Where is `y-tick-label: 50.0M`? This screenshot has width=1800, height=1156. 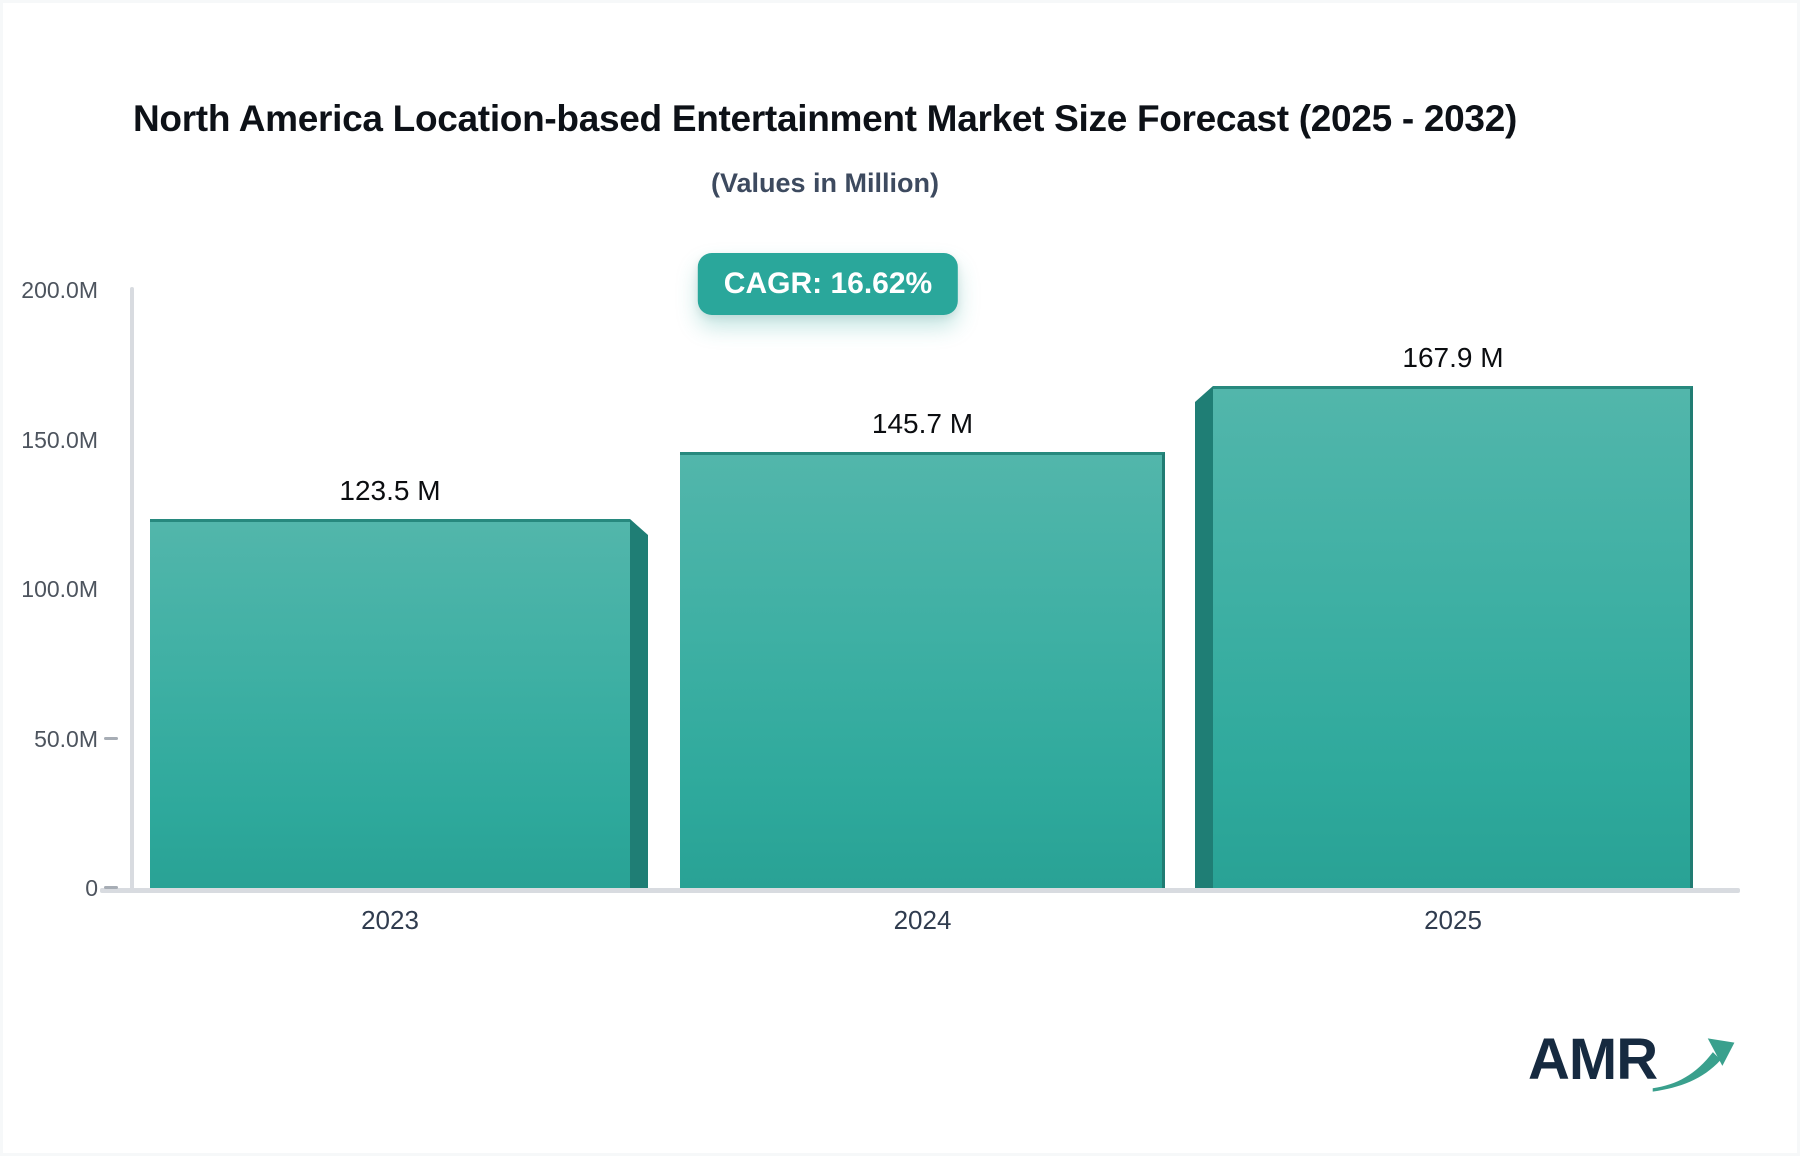 y-tick-label: 50.0M is located at coordinates (66, 738).